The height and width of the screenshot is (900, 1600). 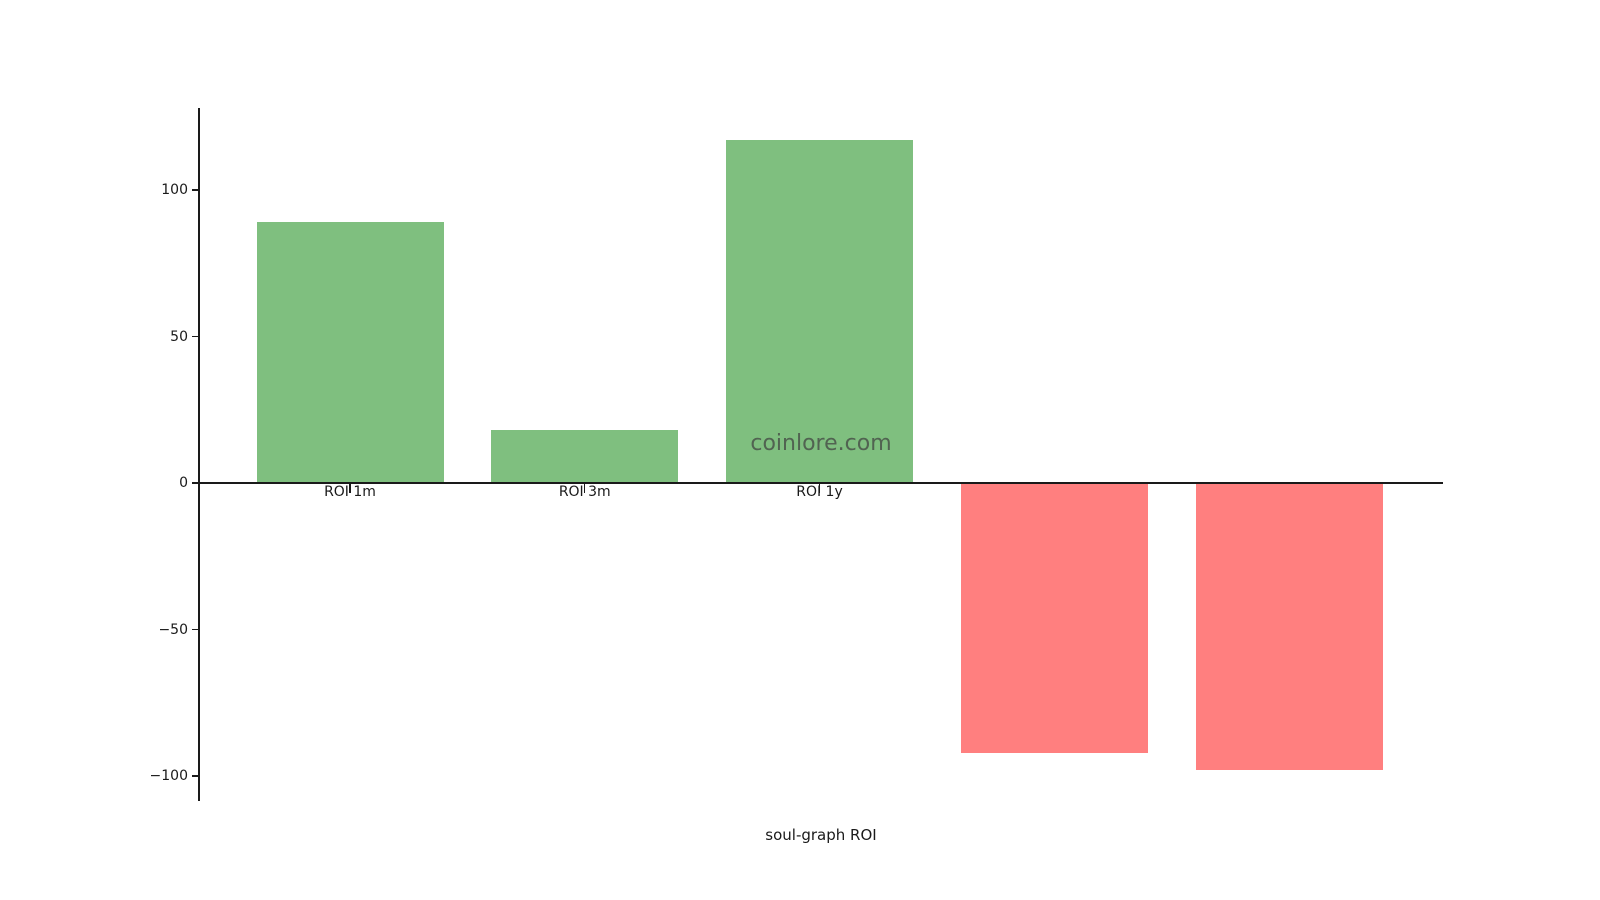 I want to click on bar-roi-1y, so click(x=819, y=311).